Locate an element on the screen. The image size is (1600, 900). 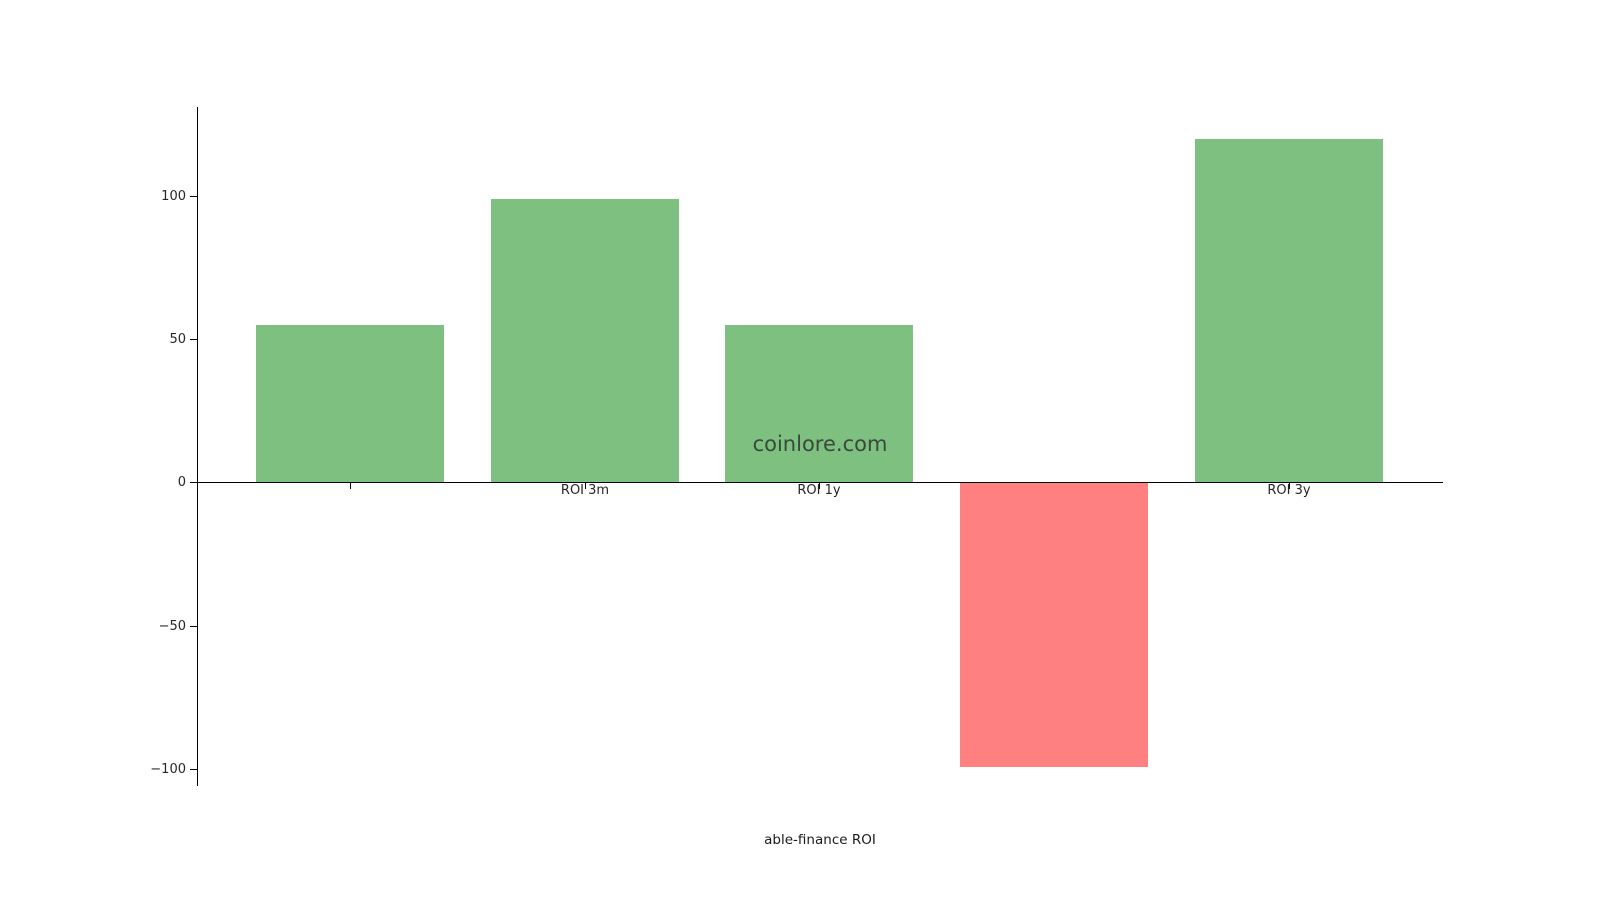
y-tick-label: 100 is located at coordinates (173, 196).